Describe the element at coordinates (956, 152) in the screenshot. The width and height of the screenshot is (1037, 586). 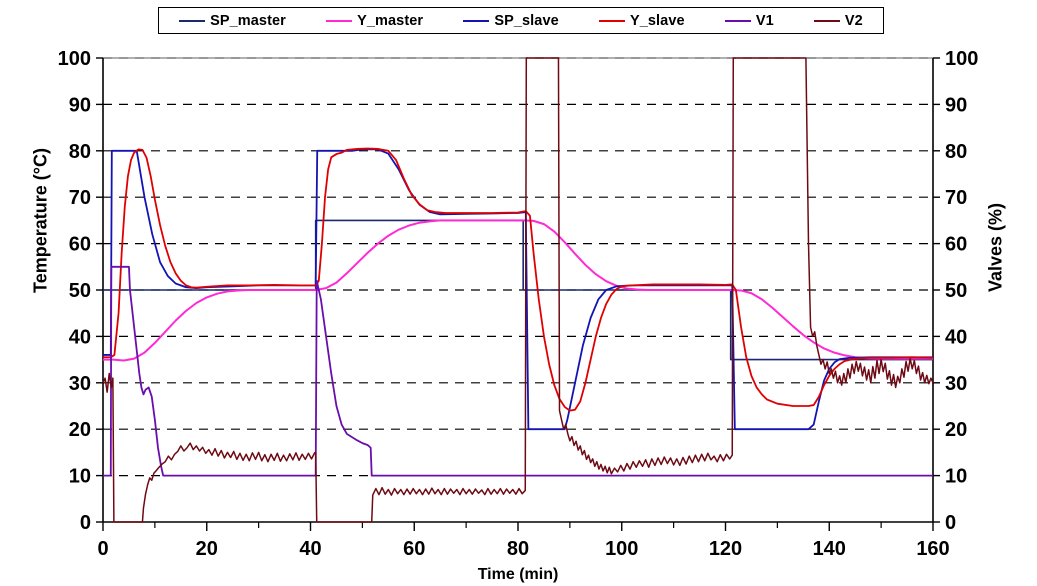
I see `y-tick-label-right: 80` at that location.